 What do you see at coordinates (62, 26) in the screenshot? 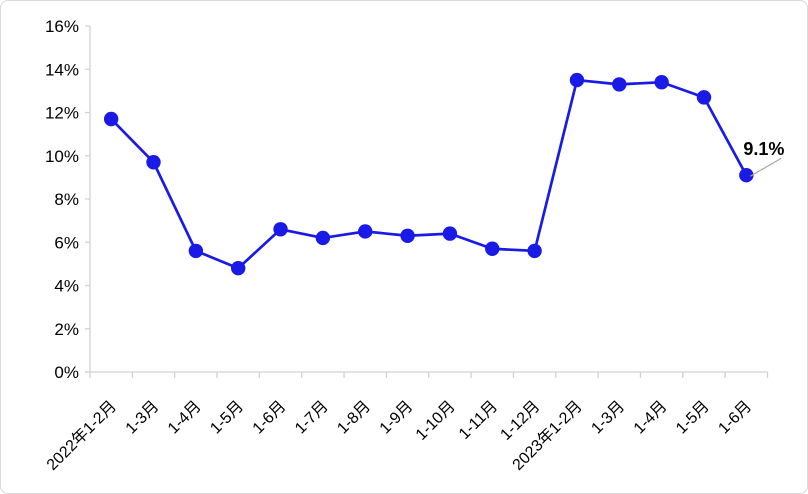
I see `y-tick-label: 16%` at bounding box center [62, 26].